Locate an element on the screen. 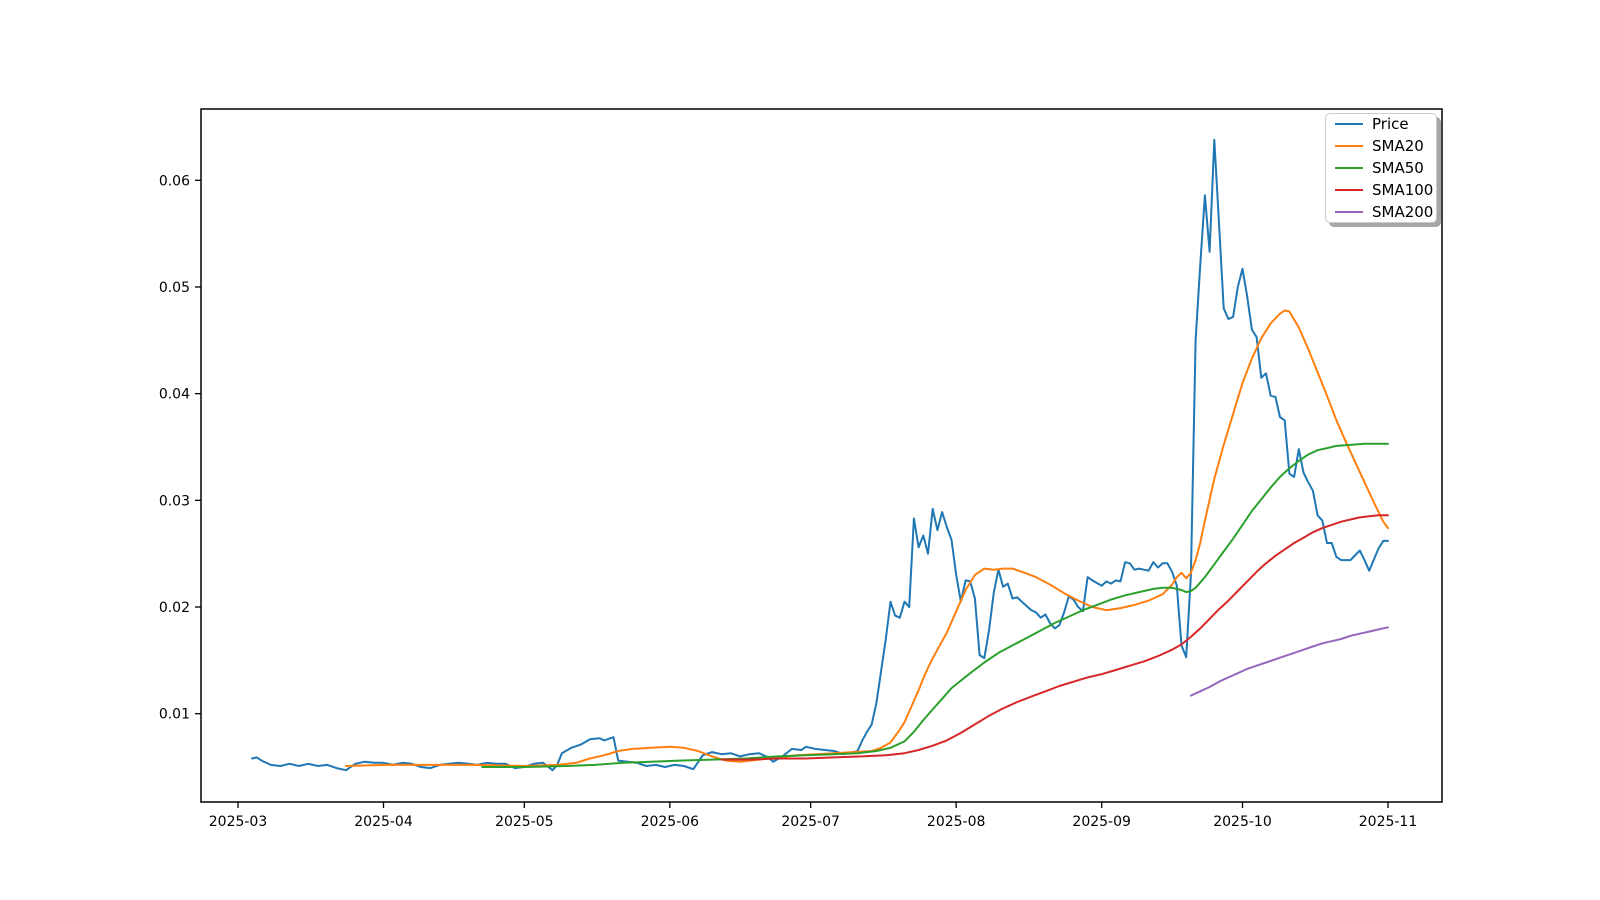 This screenshot has height=900, width=1600. y-tick-label: 0.01 is located at coordinates (174, 715).